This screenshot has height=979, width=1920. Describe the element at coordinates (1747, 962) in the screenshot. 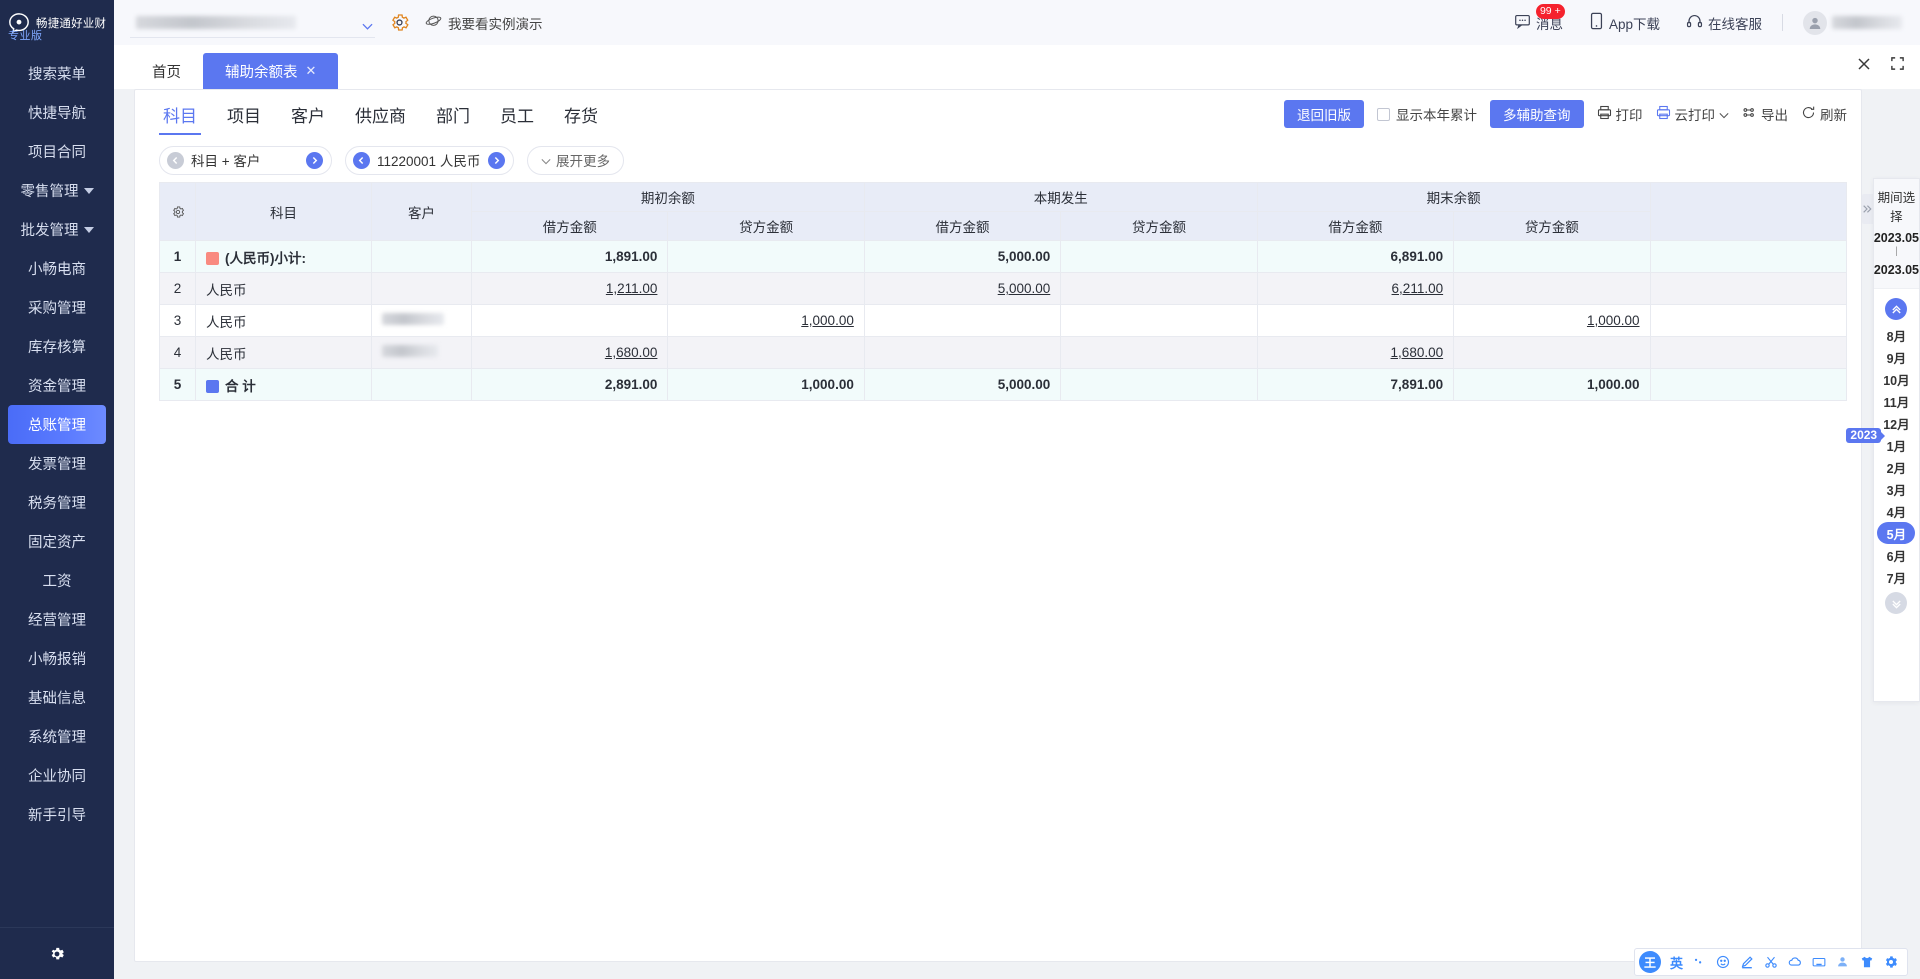

I see `pen-icon` at that location.